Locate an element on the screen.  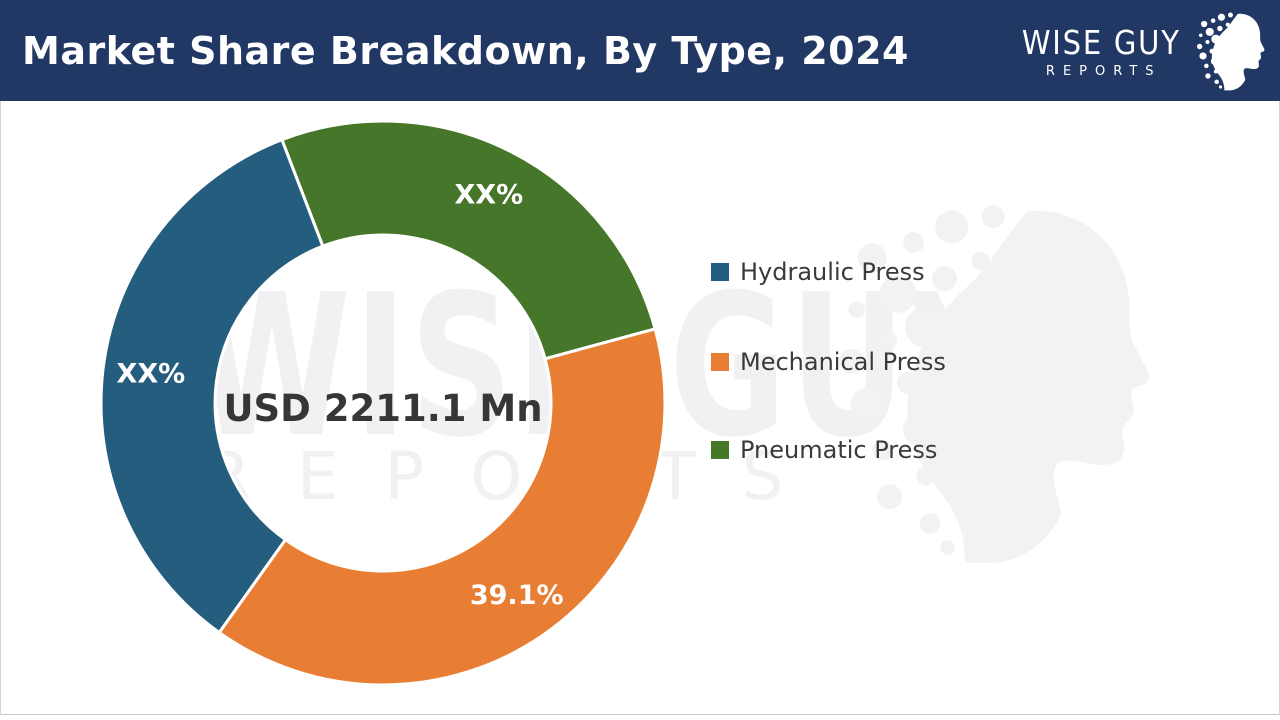
legend-item-hydraulic-press: Hydraulic Press is located at coordinates (818, 272).